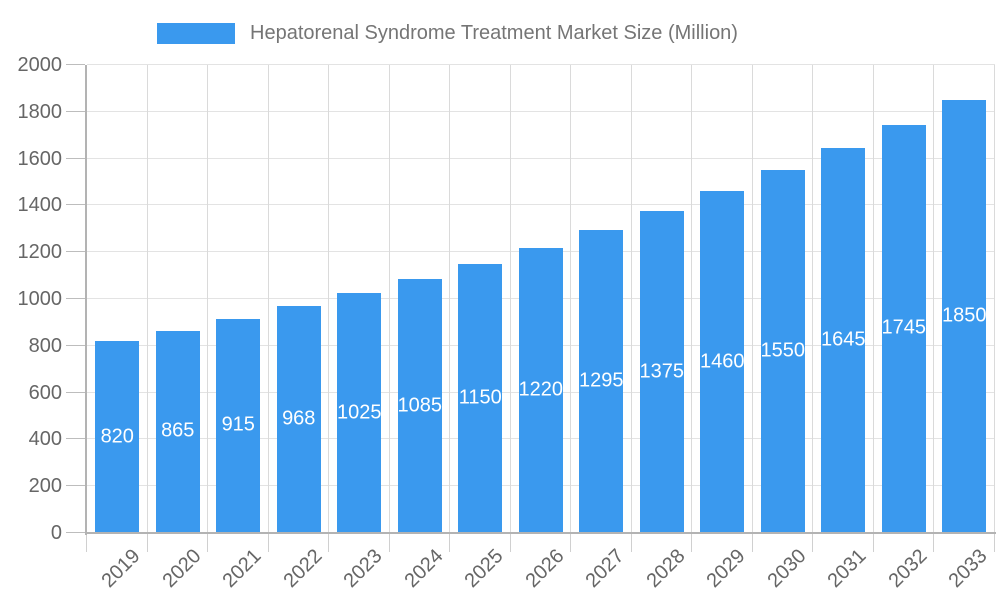 The height and width of the screenshot is (600, 1000). I want to click on bar-value-label: 1745, so click(904, 327).